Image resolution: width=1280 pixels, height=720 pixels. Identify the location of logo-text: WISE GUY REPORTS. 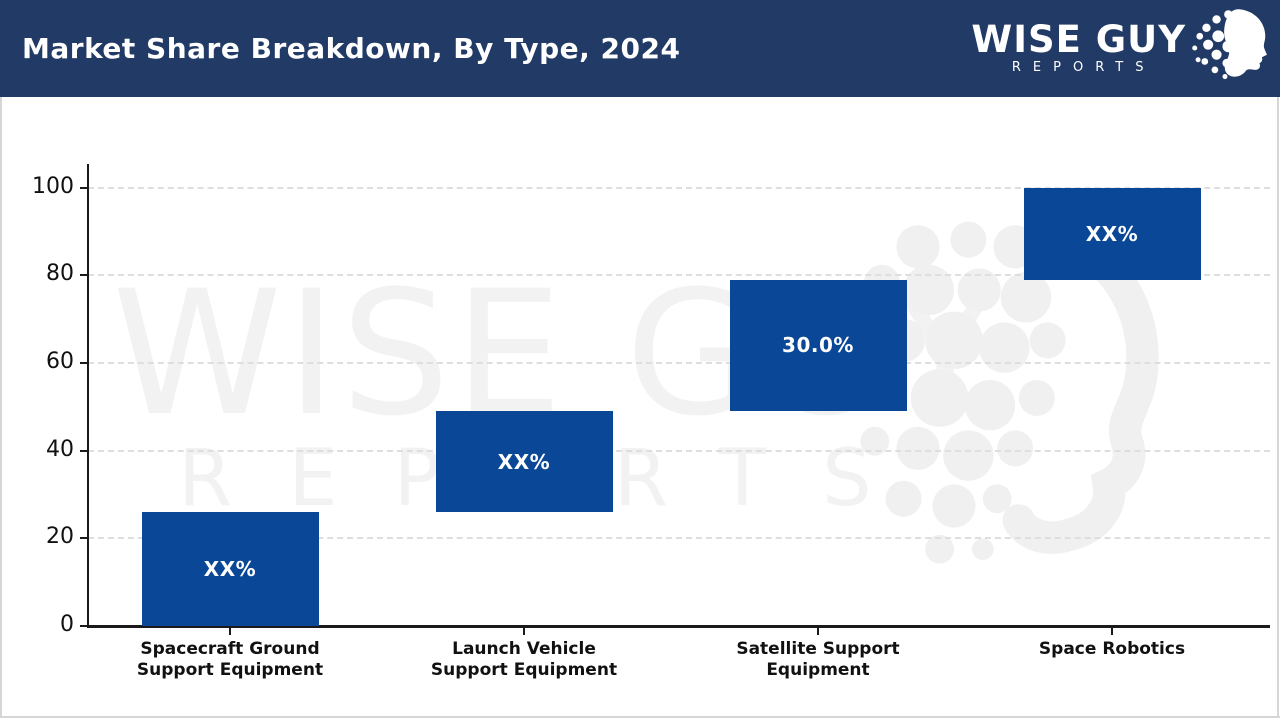
(1078, 46).